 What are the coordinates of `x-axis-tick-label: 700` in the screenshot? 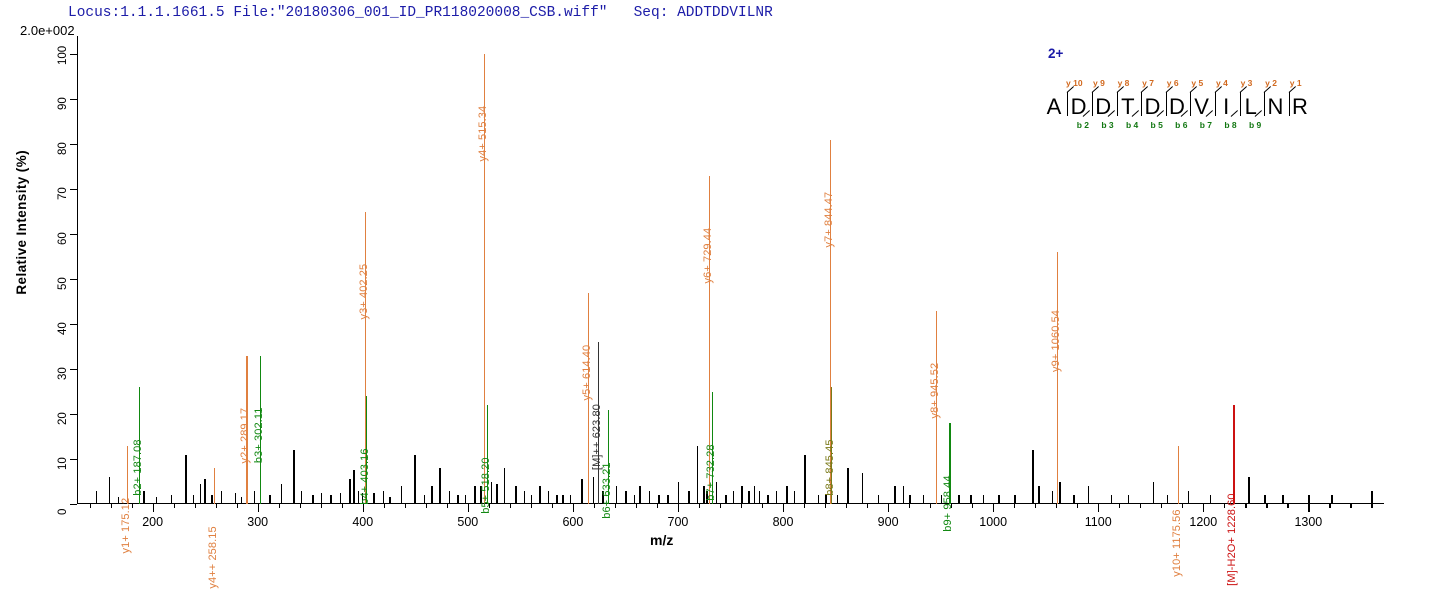 It's located at (678, 522).